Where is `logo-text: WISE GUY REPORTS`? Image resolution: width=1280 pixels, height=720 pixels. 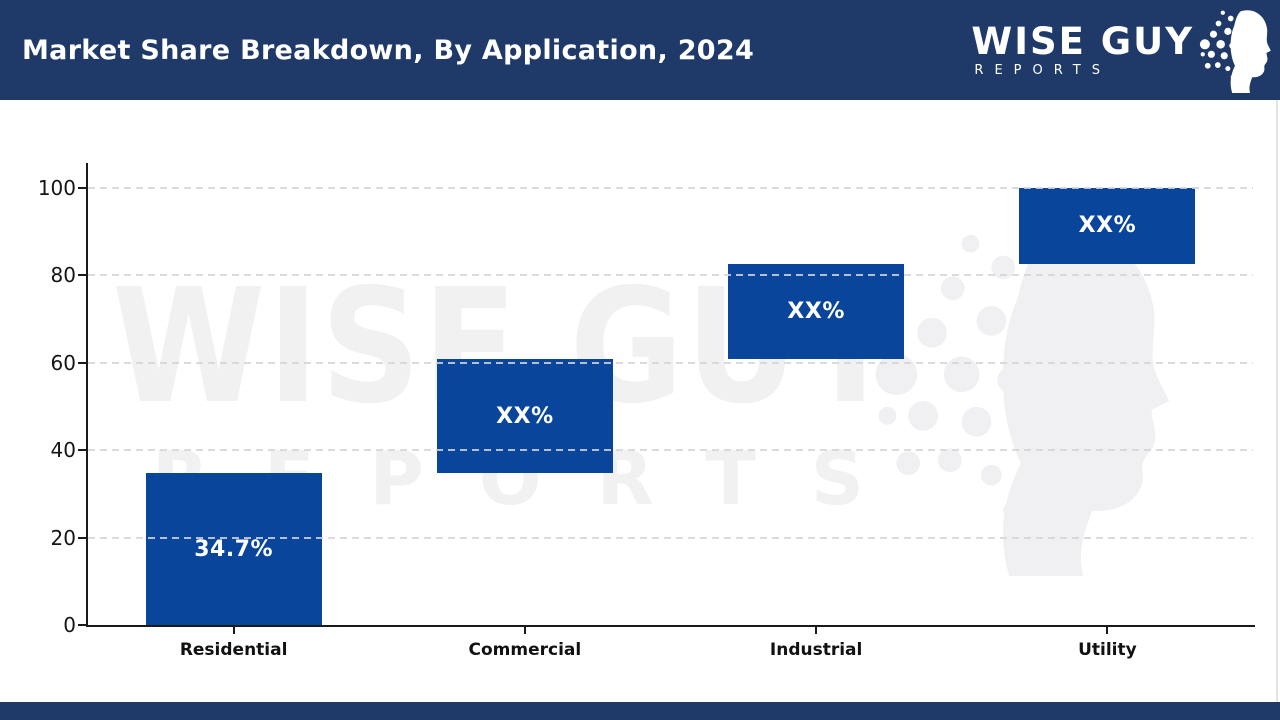
logo-text: WISE GUY REPORTS is located at coordinates (1082, 50).